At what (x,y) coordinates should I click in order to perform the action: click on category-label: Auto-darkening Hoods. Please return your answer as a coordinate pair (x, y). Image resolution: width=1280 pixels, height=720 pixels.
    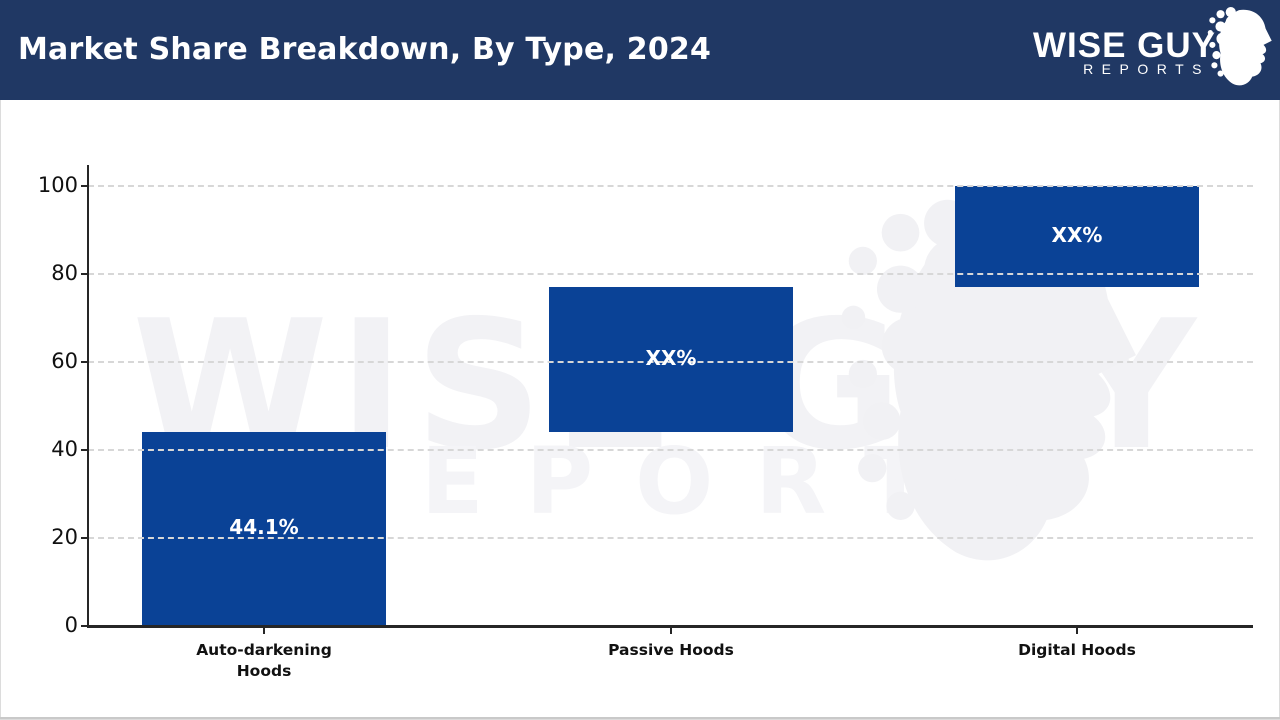
    Looking at the image, I should click on (264, 660).